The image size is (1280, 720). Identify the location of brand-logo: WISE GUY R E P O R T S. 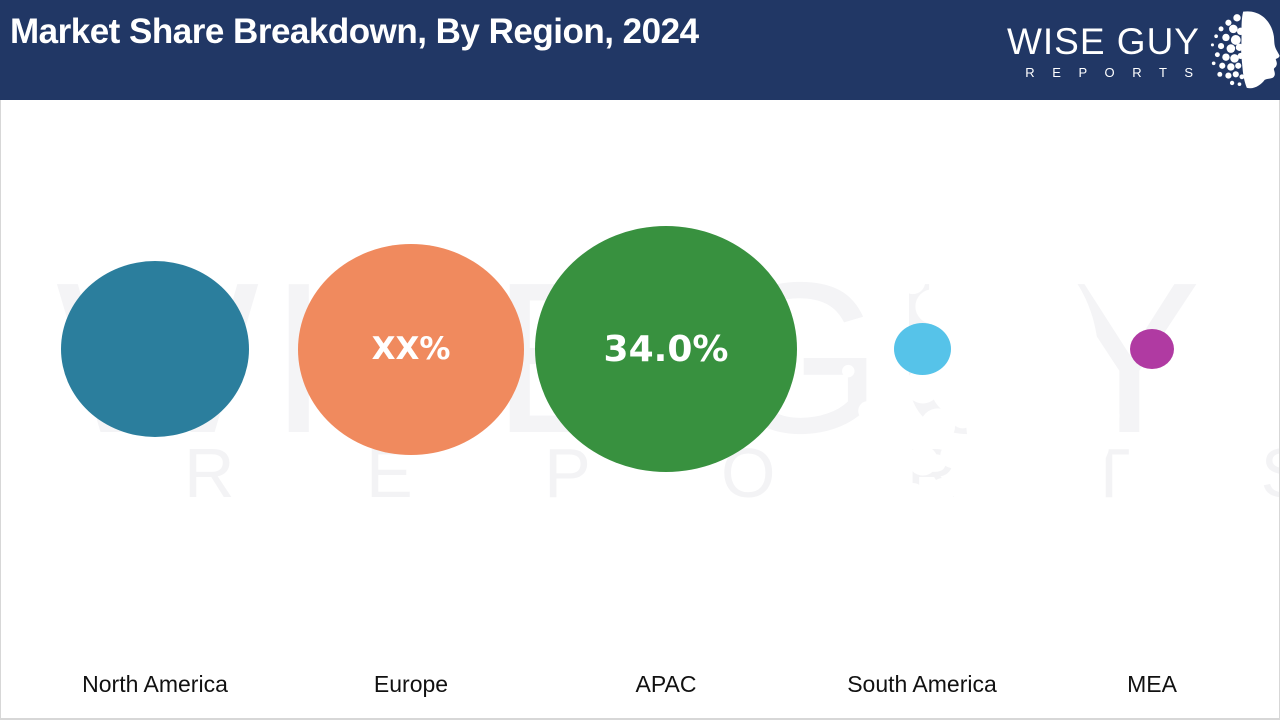
(1143, 51).